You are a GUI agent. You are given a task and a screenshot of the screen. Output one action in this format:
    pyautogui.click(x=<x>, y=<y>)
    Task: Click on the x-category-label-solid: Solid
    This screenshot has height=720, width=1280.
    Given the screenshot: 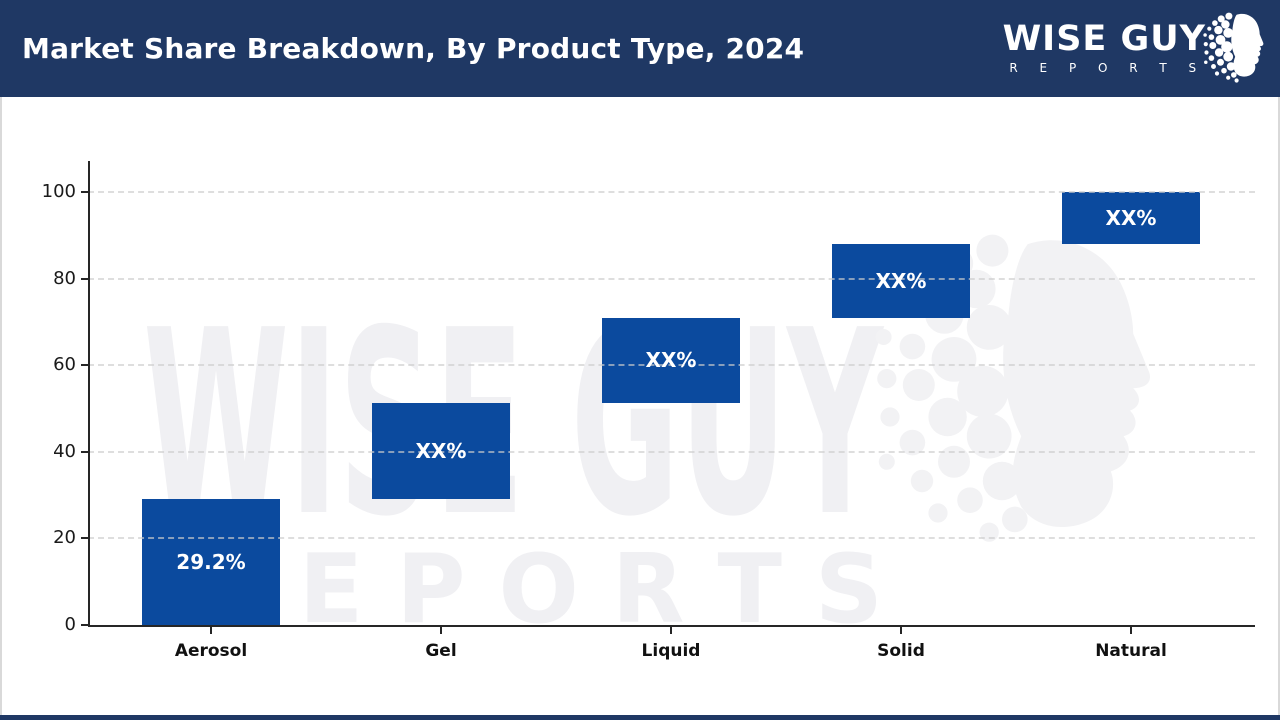 What is the action you would take?
    pyautogui.click(x=901, y=651)
    